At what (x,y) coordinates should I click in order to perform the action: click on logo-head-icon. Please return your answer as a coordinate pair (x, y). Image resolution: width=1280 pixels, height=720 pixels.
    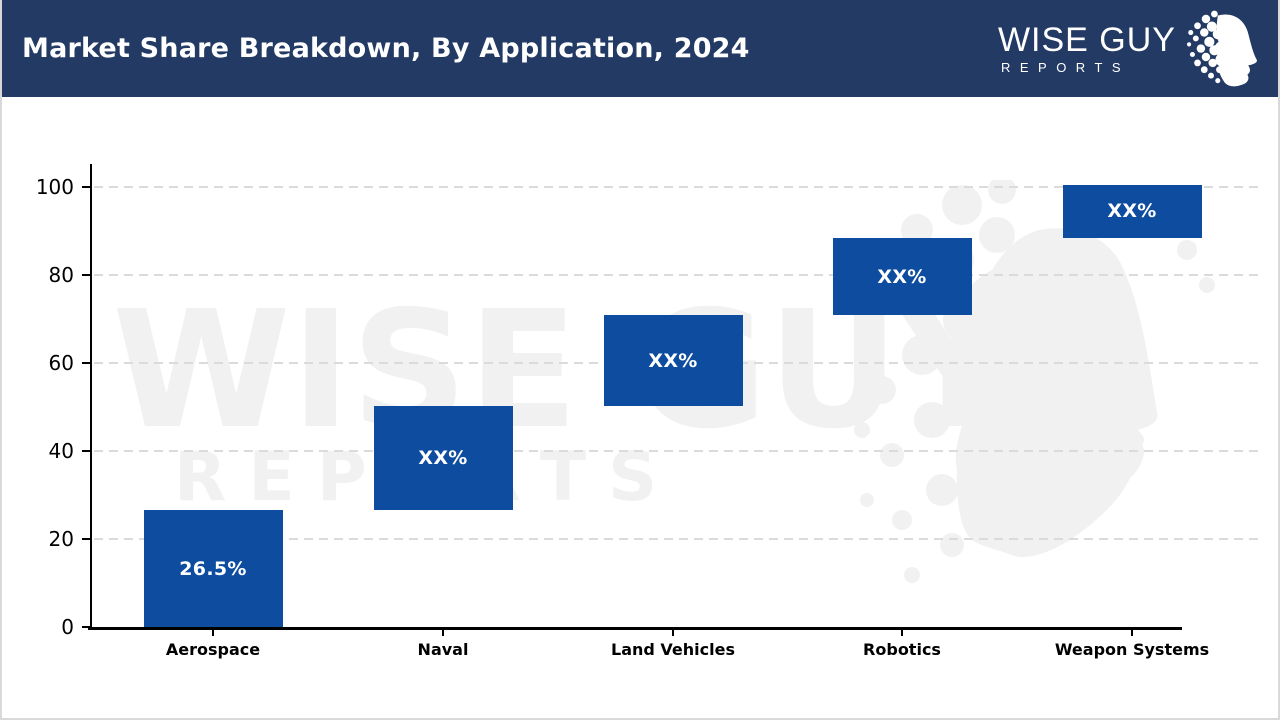
    Looking at the image, I should click on (1221, 48).